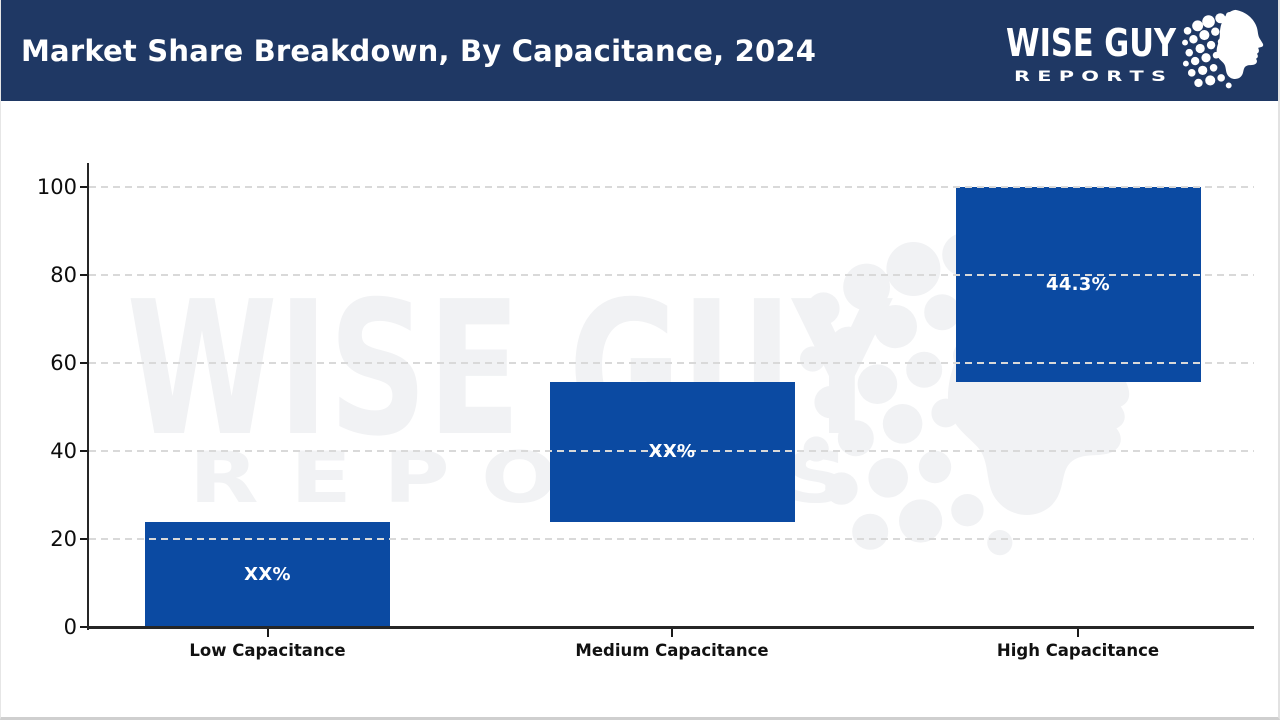 The image size is (1280, 720). Describe the element at coordinates (267, 633) in the screenshot. I see `x-tick-low-capacitance` at that location.